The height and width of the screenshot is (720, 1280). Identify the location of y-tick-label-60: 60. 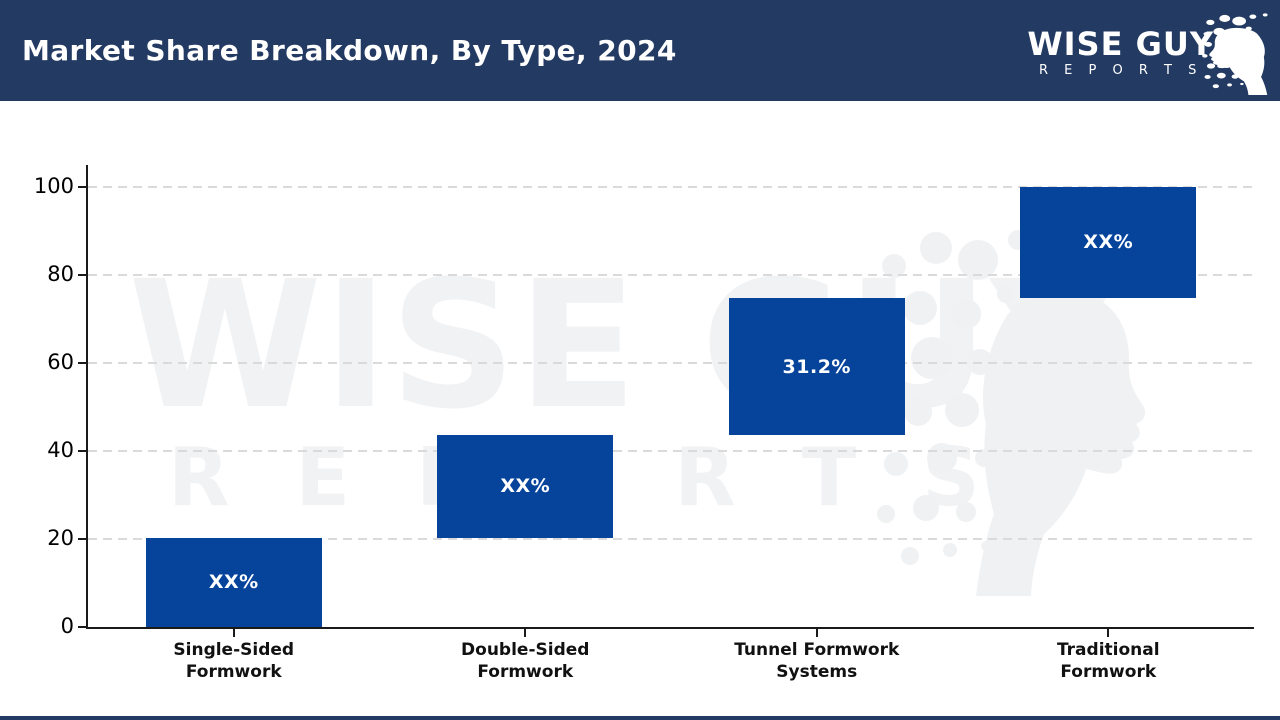
(60, 362).